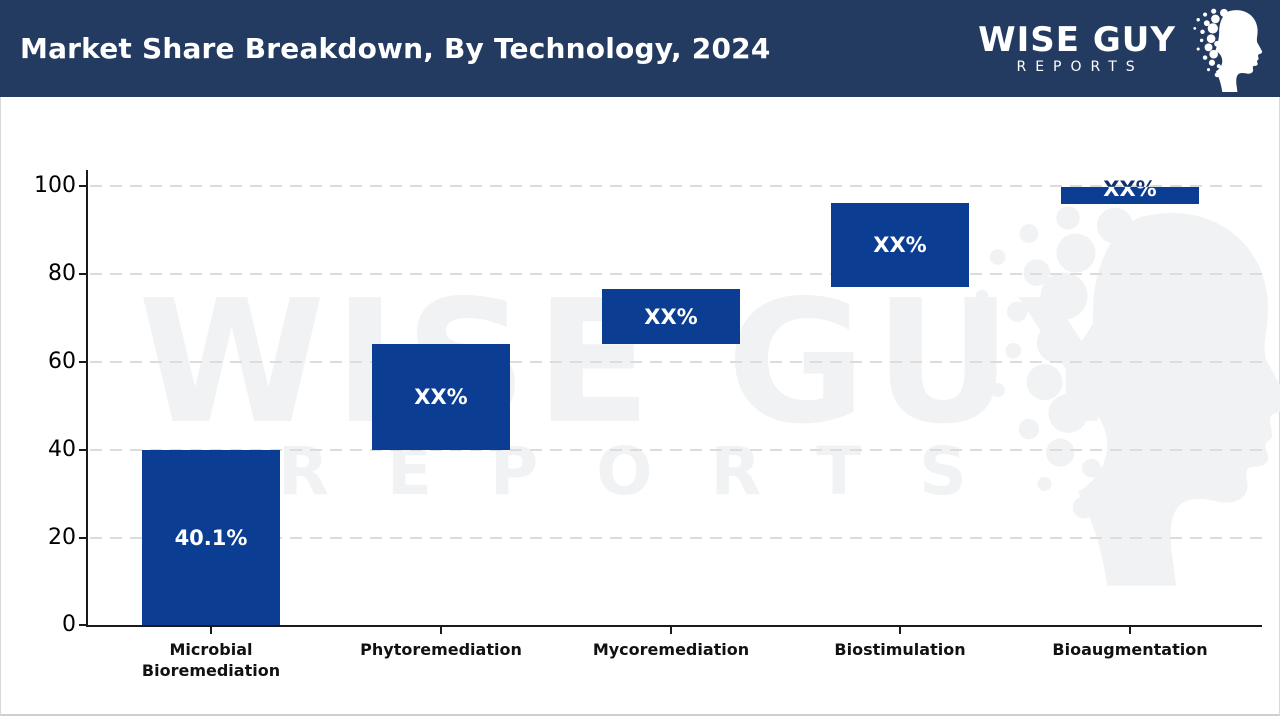  What do you see at coordinates (1077, 39) in the screenshot?
I see `brand-name: WISE GUY` at bounding box center [1077, 39].